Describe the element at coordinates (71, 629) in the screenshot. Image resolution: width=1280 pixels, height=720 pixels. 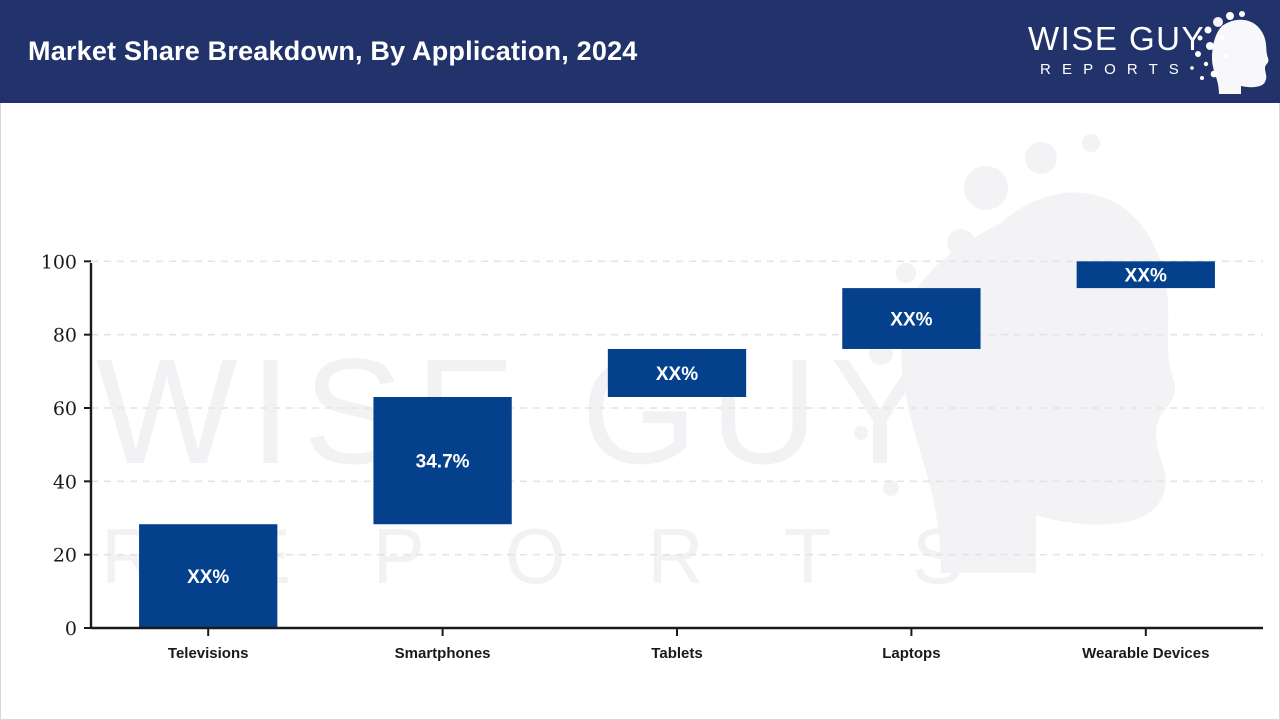
I see `y-tick-label: 0` at that location.